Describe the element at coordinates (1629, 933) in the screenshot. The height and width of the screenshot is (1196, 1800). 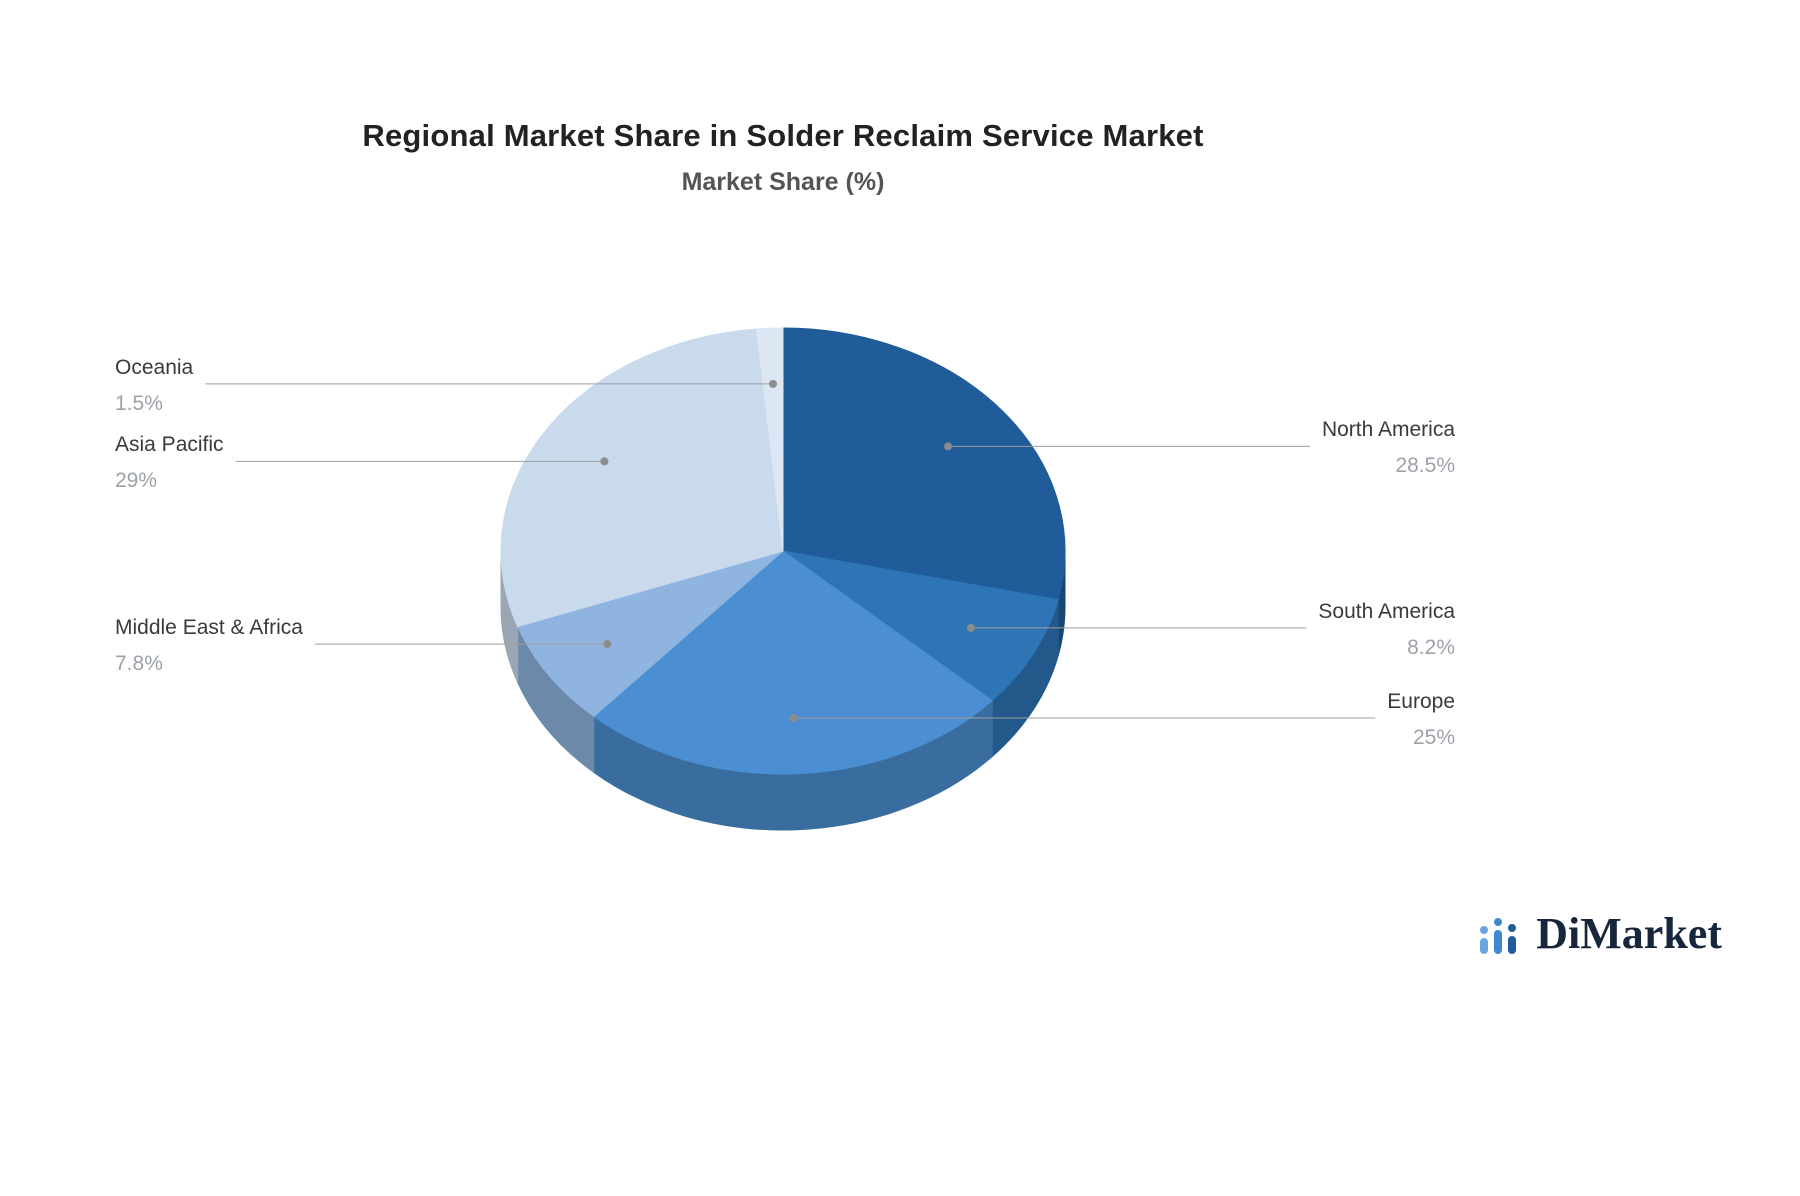
I see `brand-name: DiMarket` at that location.